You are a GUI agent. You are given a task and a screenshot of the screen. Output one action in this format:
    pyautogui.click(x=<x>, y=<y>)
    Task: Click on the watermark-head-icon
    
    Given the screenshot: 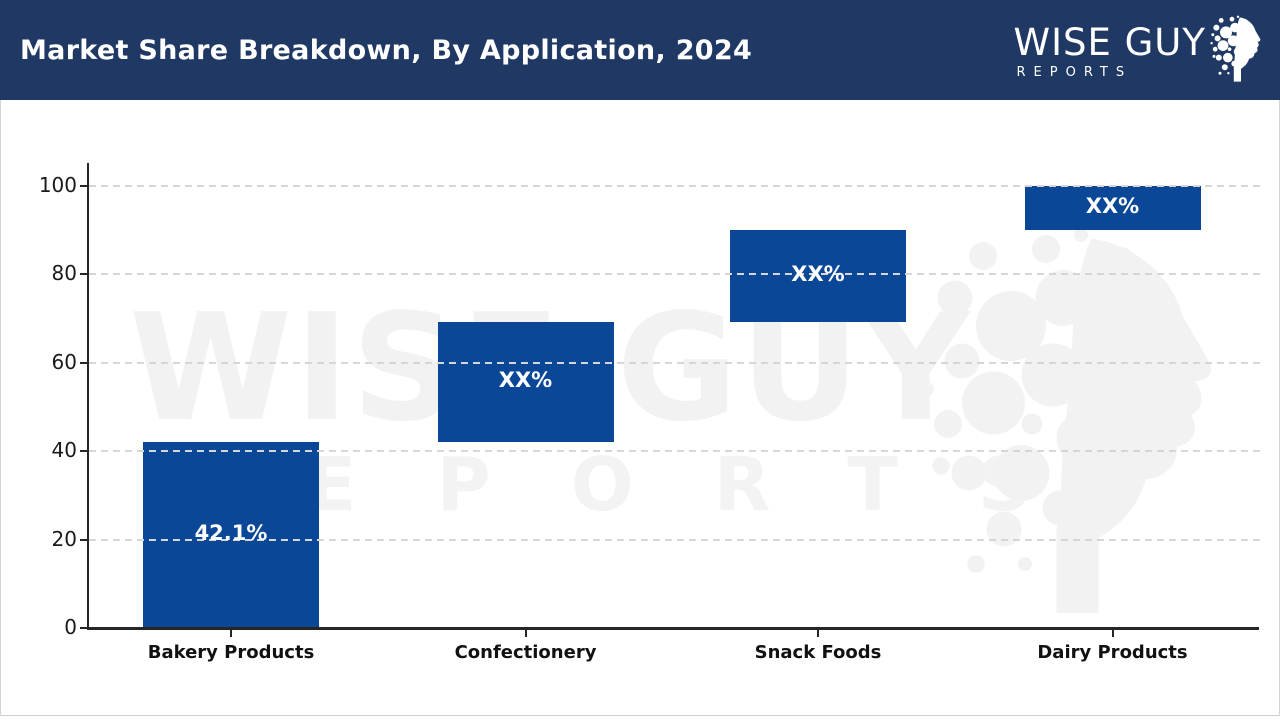 What is the action you would take?
    pyautogui.click(x=1066, y=420)
    